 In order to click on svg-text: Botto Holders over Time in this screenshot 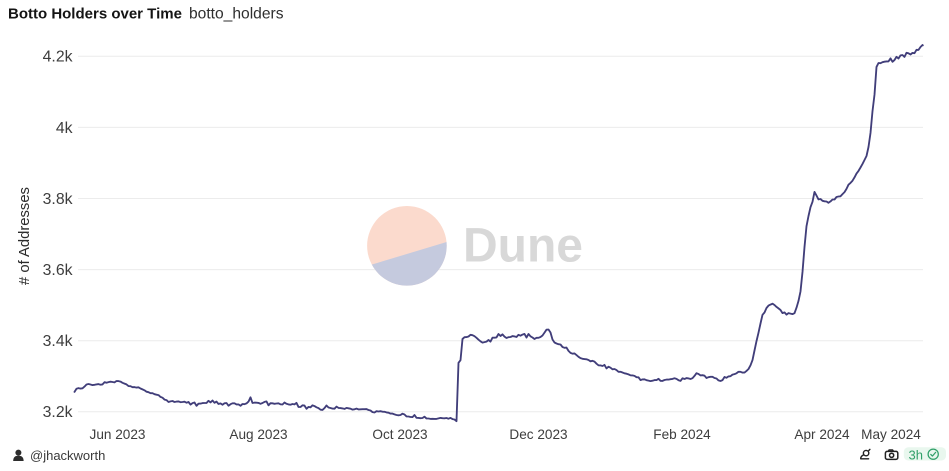, I will do `click(95, 14)`.